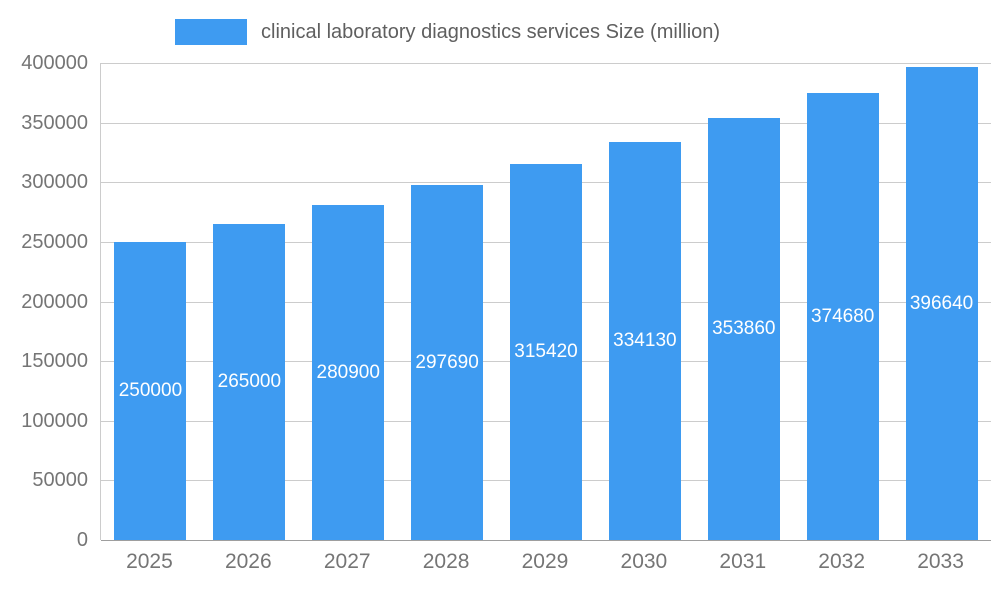 The height and width of the screenshot is (600, 1000). I want to click on bar: 297690, so click(447, 362).